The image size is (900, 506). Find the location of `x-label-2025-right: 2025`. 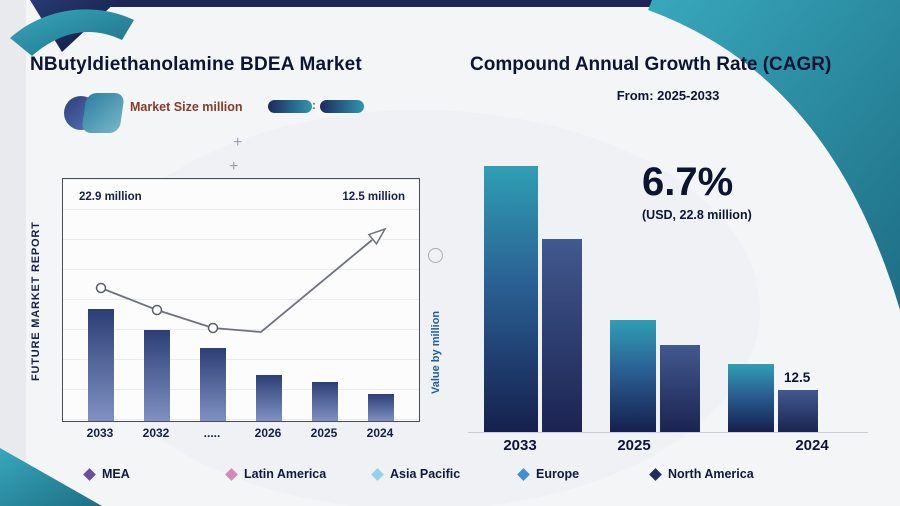

x-label-2025-right: 2025 is located at coordinates (634, 445).